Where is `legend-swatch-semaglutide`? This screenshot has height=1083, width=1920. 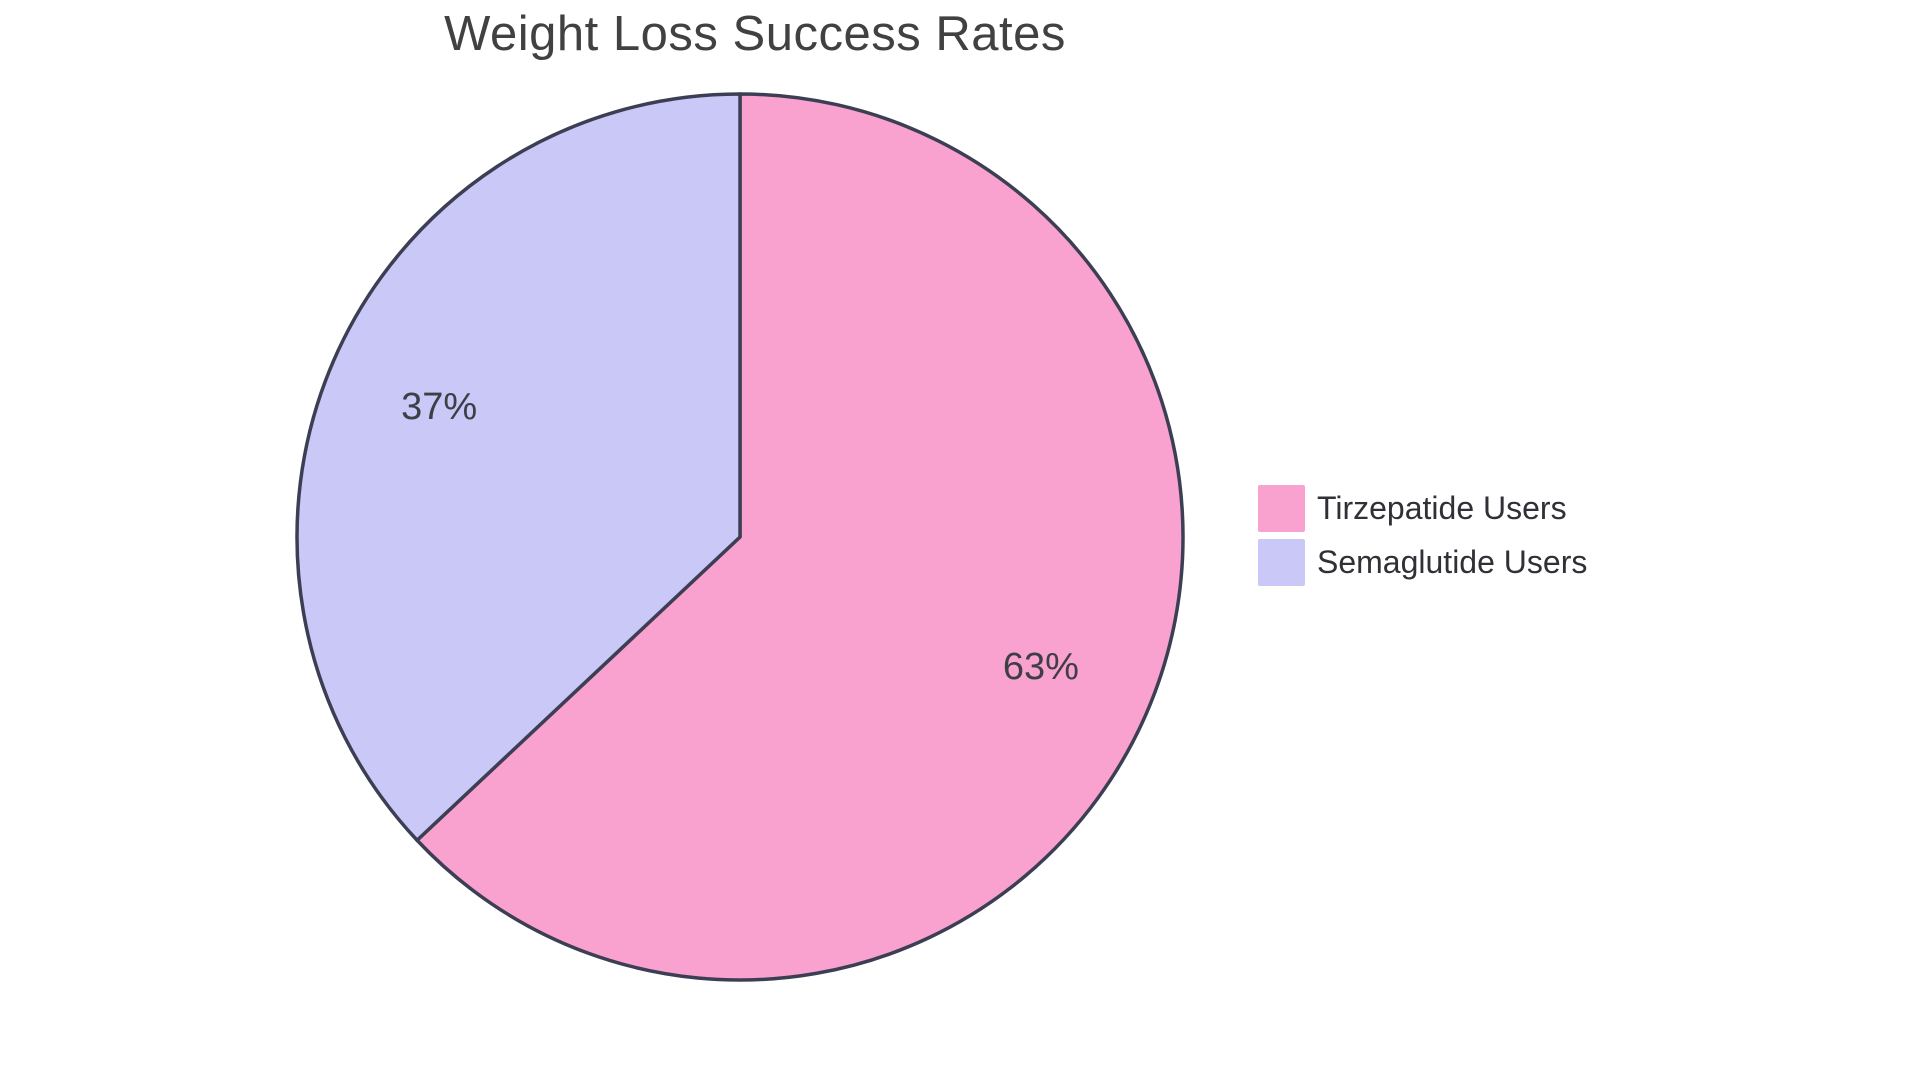 legend-swatch-semaglutide is located at coordinates (1281, 562).